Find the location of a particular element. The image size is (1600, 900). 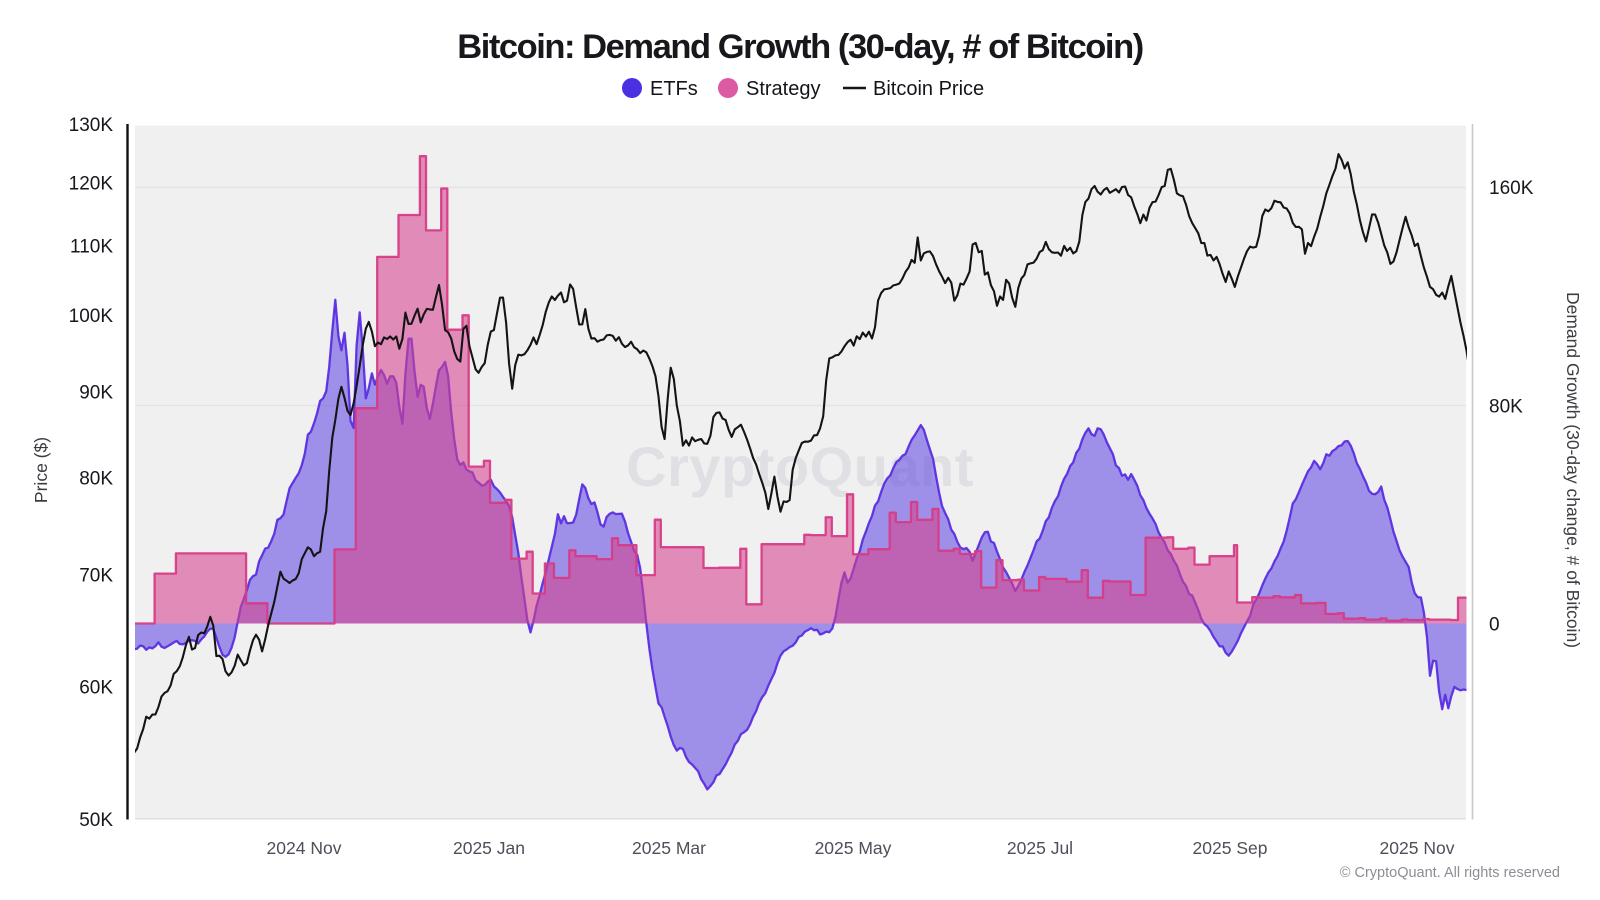

svg-text: 120K is located at coordinates (91, 184).